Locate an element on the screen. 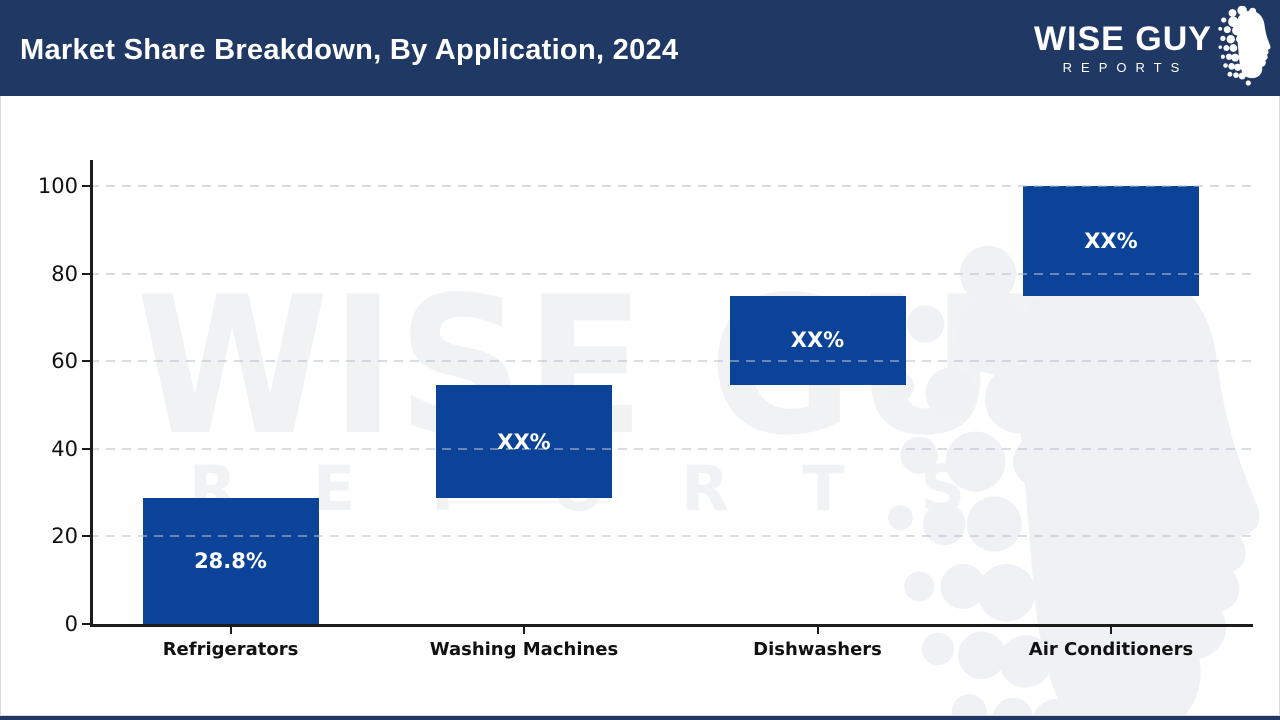  y-tick-label: 60 is located at coordinates (64, 361).